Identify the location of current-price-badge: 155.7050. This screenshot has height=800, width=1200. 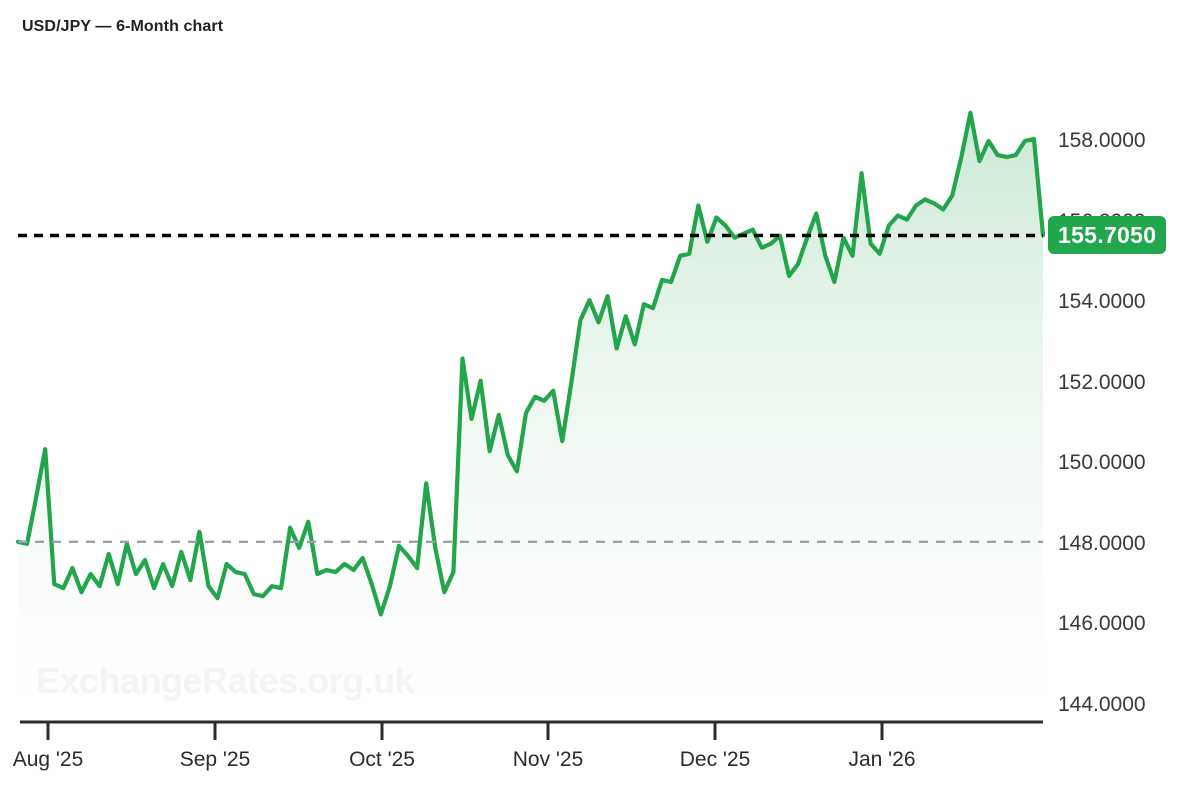
(1107, 235).